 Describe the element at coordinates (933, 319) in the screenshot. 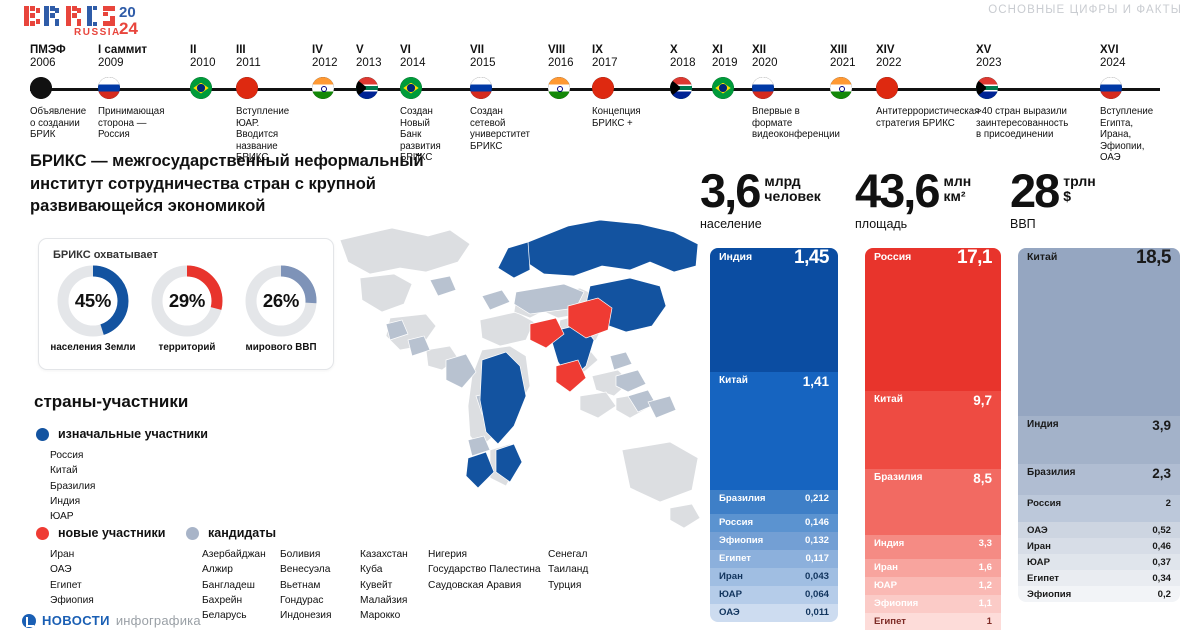

I see `stack-segment: Россия 17,1` at that location.